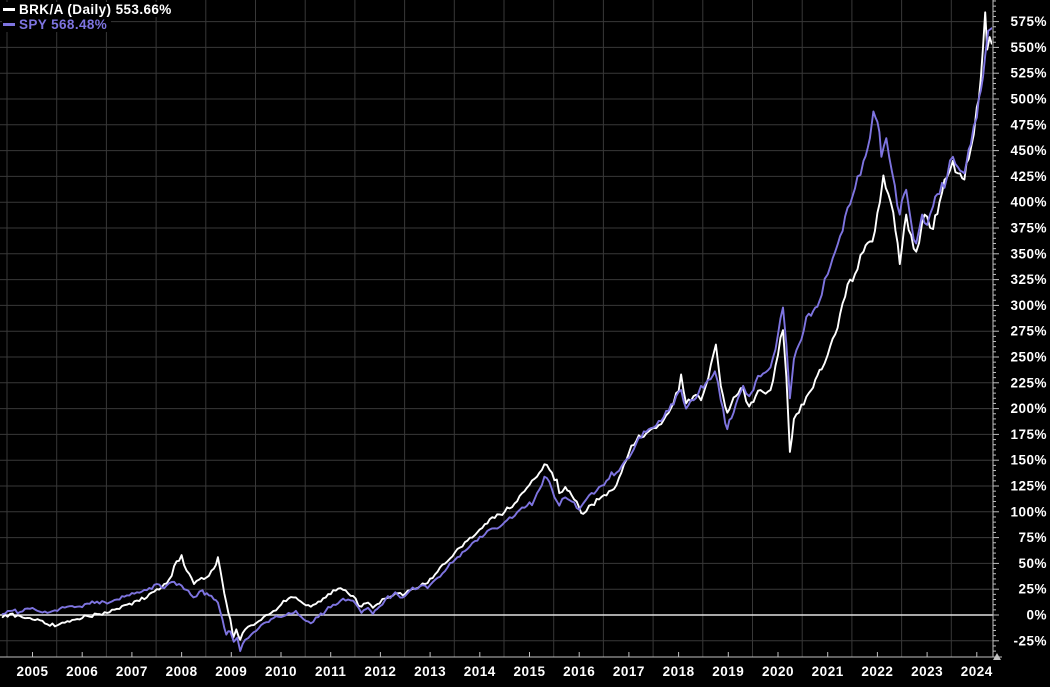  Describe the element at coordinates (63, 24) in the screenshot. I see `legend-label-spy: SPY 568.48%` at that location.